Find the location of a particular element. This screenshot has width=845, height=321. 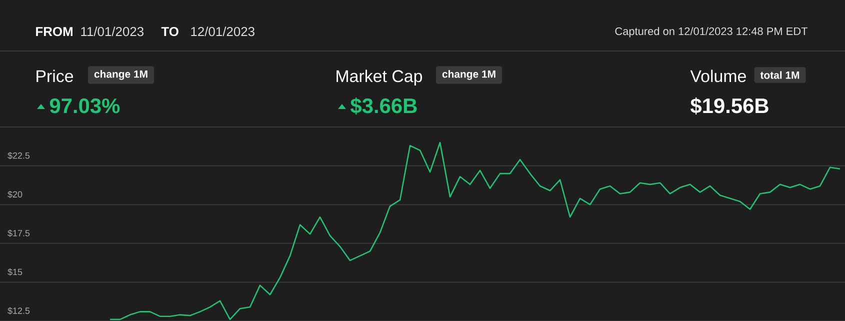

text: $3.66B is located at coordinates (383, 106).